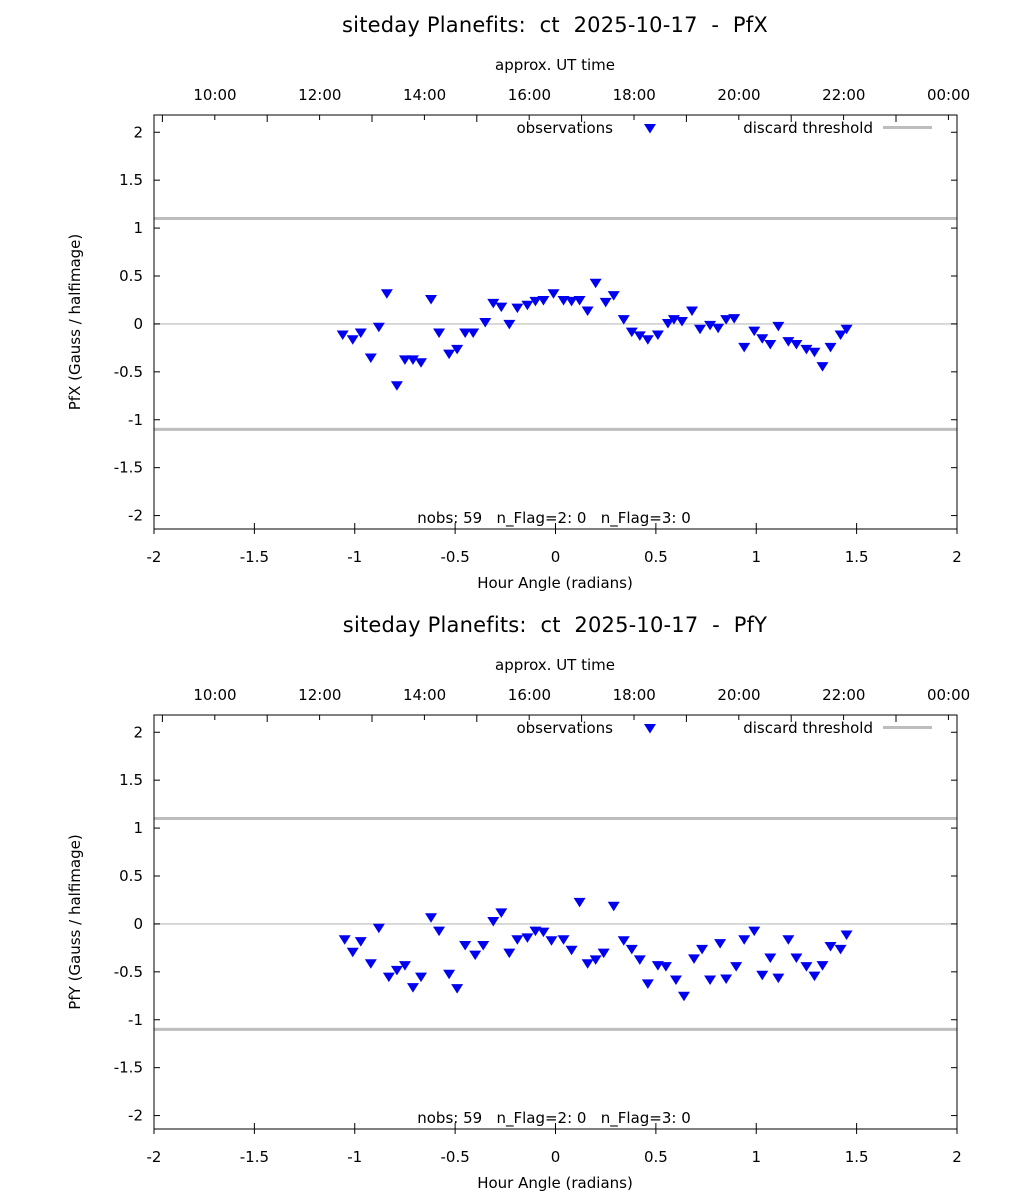 This screenshot has height=1200, width=1024. I want to click on x-tick-label: -0.5, so click(454, 557).